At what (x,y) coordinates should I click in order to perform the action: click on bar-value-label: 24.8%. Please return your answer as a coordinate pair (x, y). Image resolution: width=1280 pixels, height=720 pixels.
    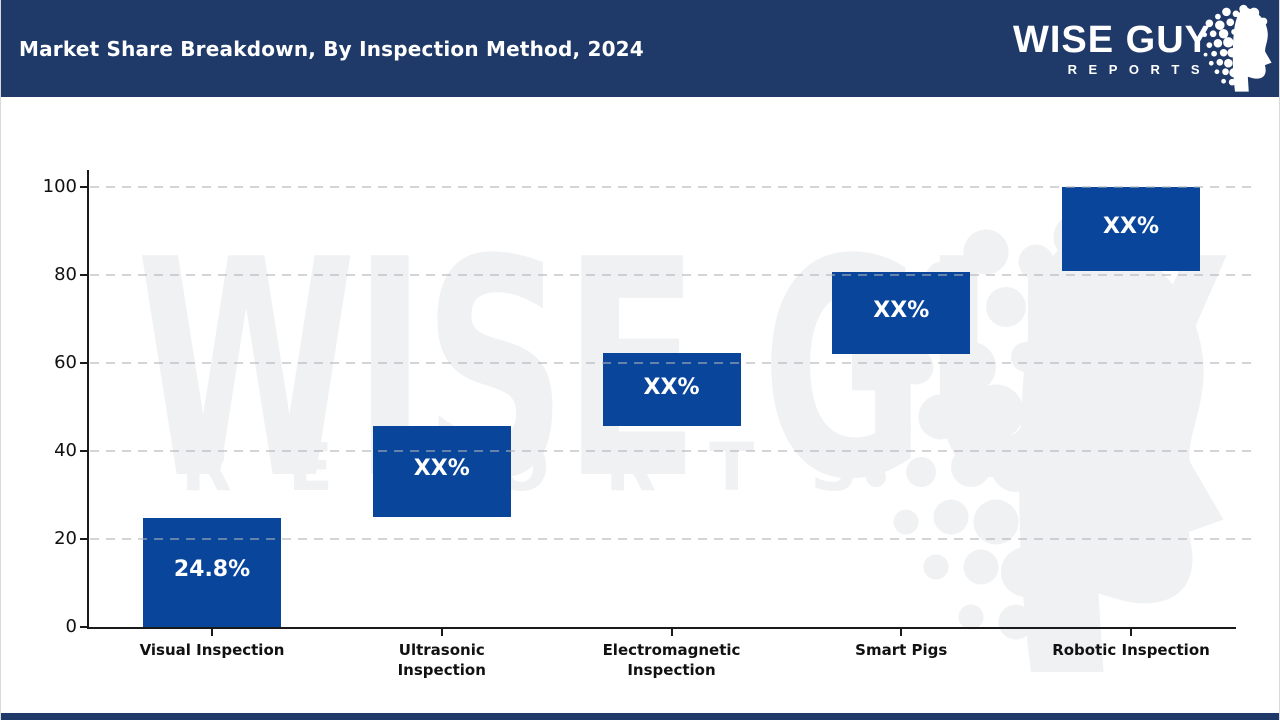
    Looking at the image, I should click on (212, 570).